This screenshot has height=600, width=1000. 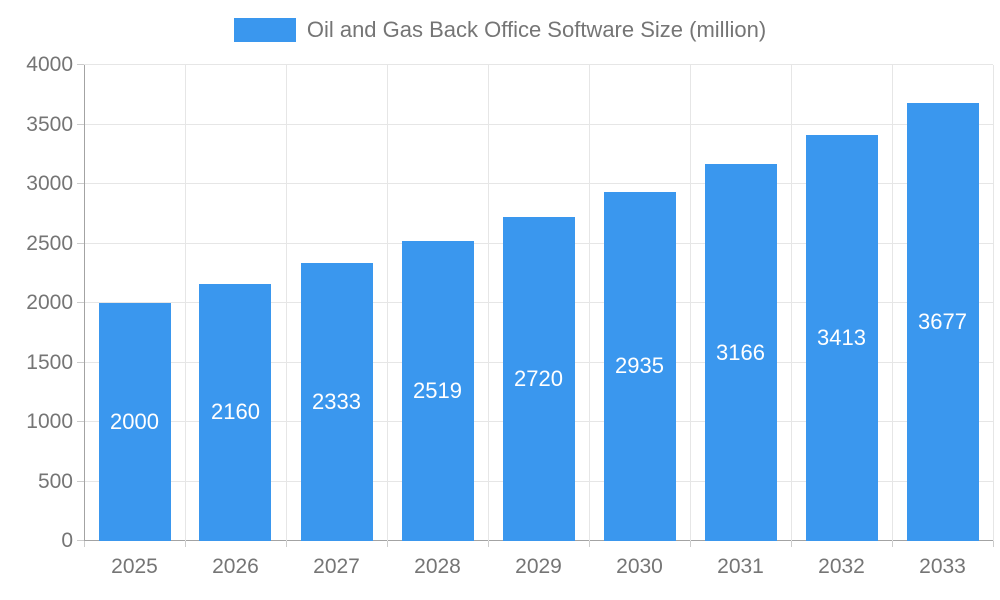 I want to click on bar-value-label: 3166, so click(x=740, y=352).